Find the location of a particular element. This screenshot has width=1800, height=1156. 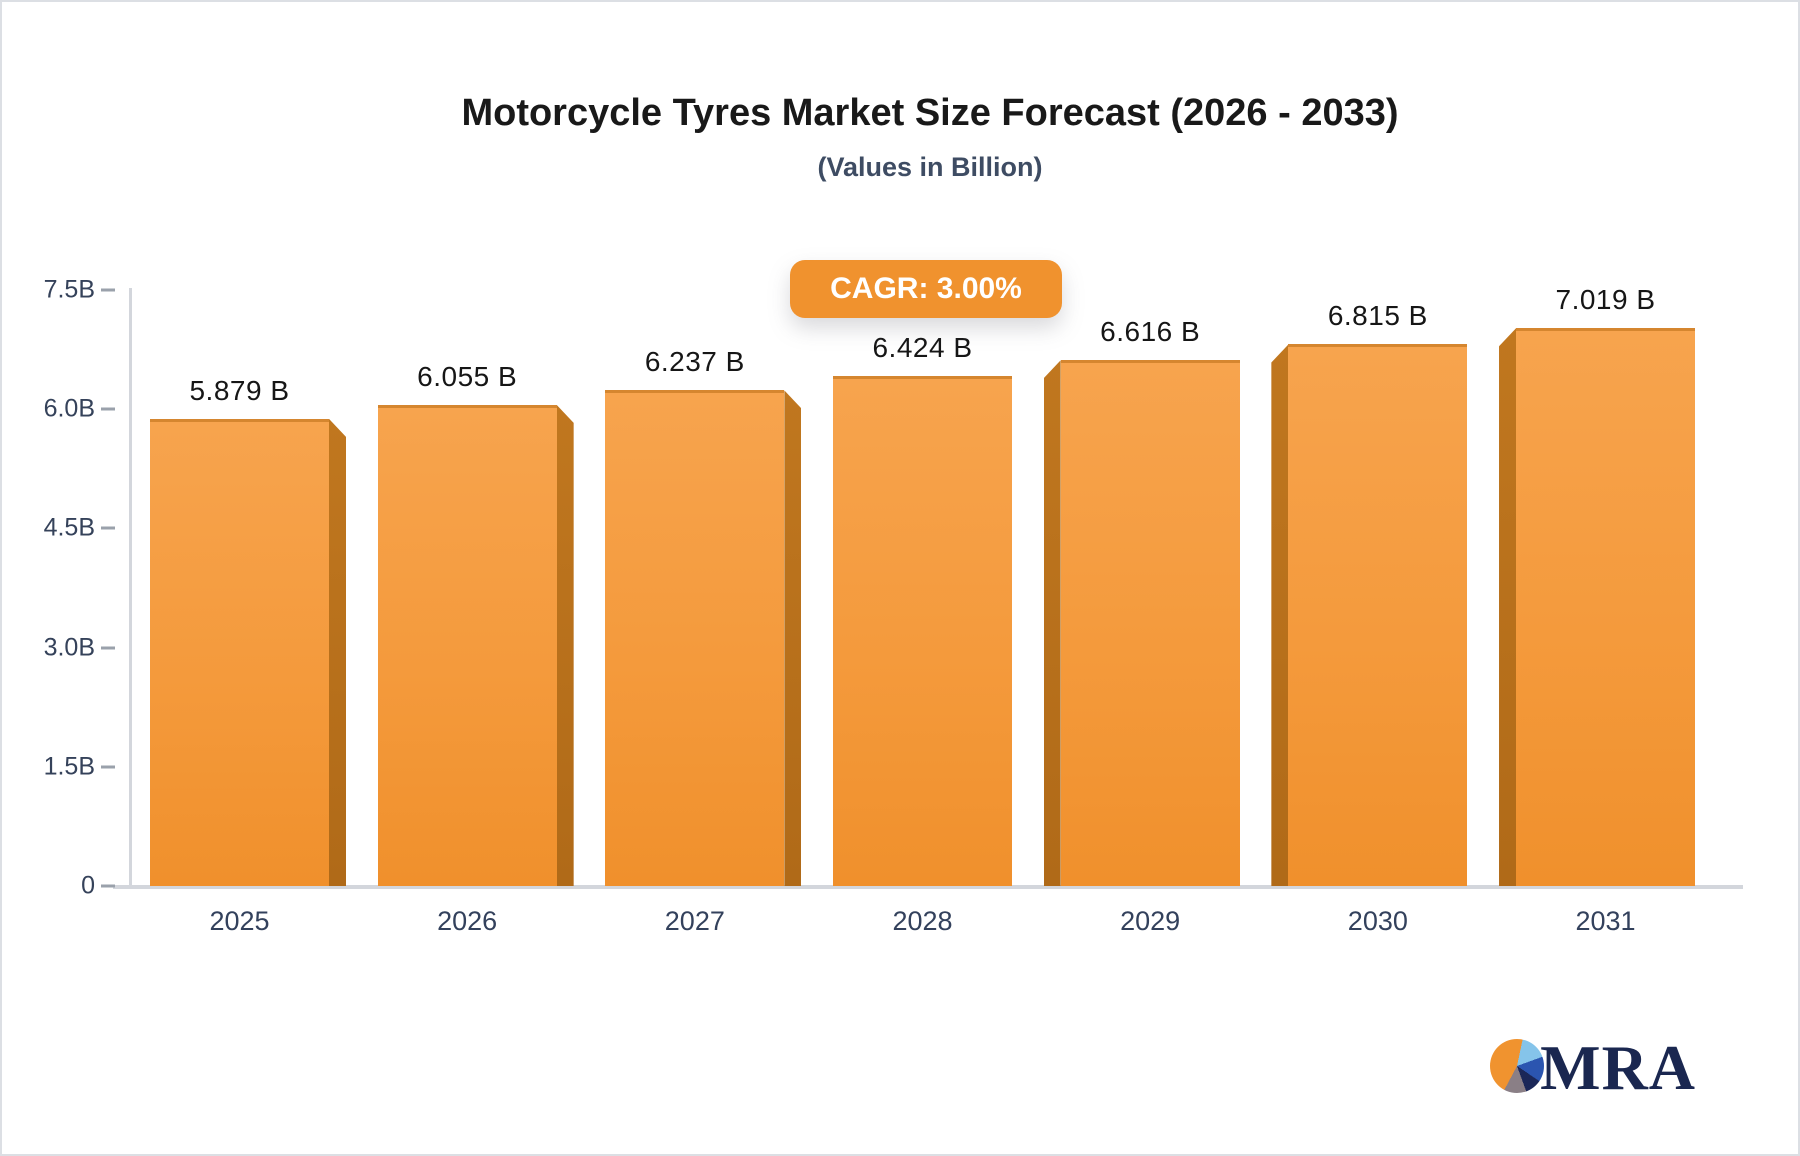

bar-2028: 6.424 B 2028 is located at coordinates (922, 613).